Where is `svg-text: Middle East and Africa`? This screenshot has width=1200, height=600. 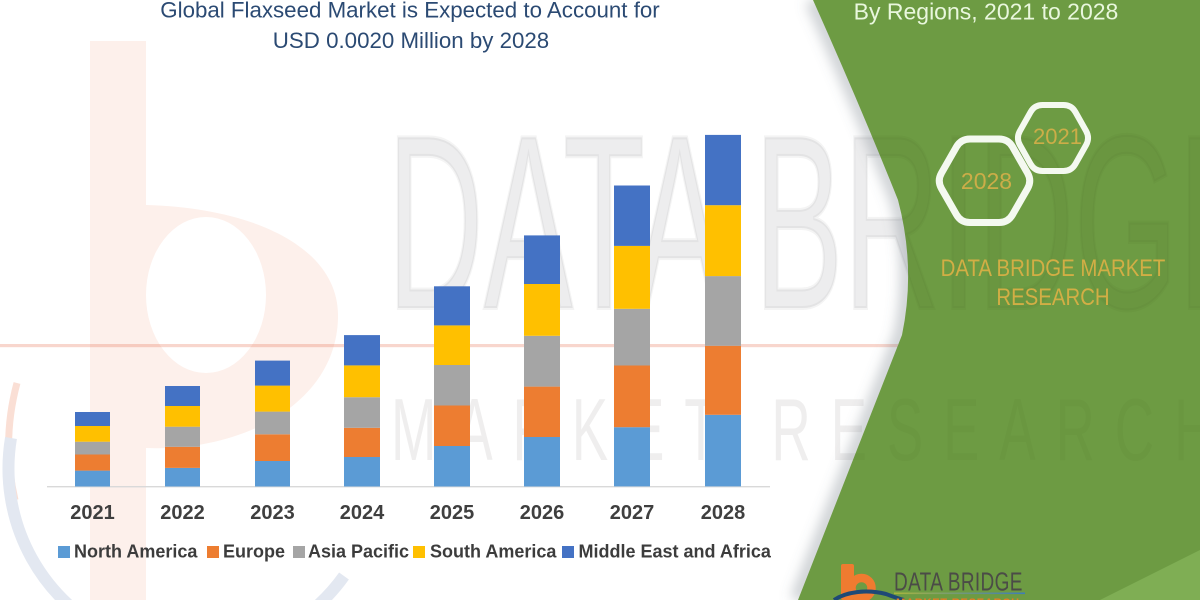
svg-text: Middle East and Africa is located at coordinates (675, 552).